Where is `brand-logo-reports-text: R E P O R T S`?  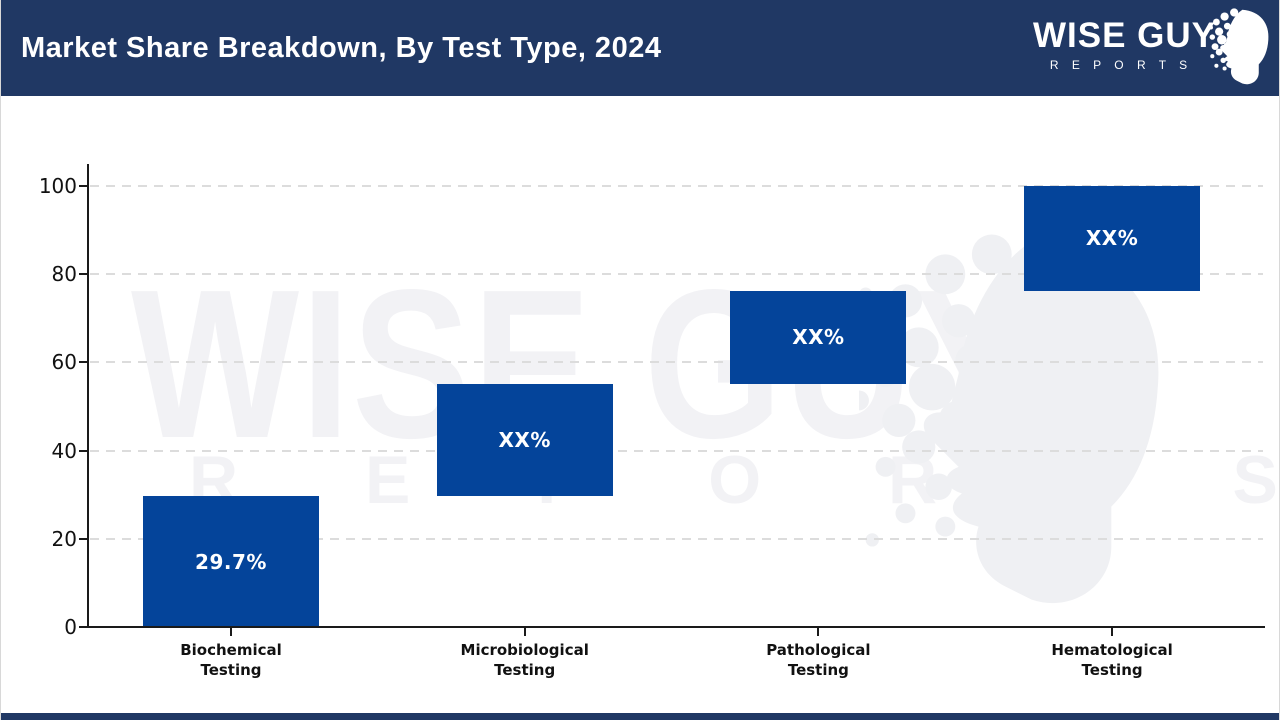 brand-logo-reports-text: R E P O R T S is located at coordinates (1121, 65).